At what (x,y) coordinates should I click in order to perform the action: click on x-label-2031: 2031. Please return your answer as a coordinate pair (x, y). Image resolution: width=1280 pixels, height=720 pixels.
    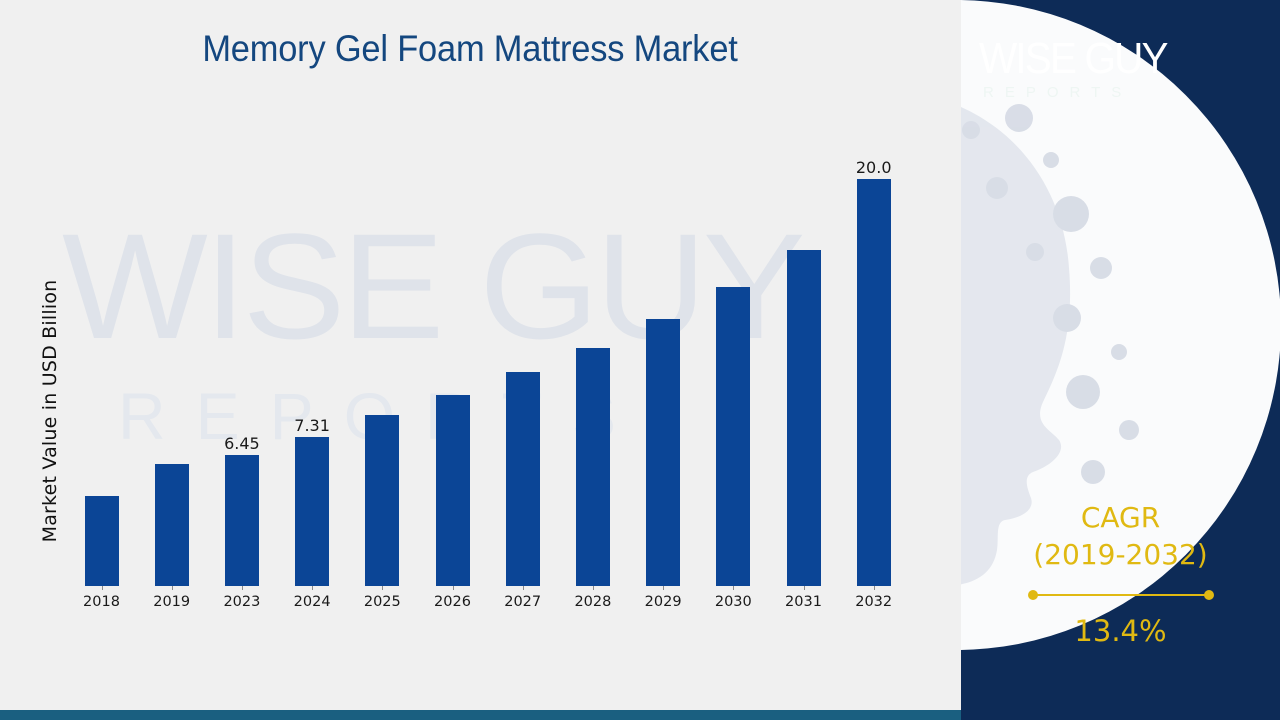
    Looking at the image, I should click on (803, 602).